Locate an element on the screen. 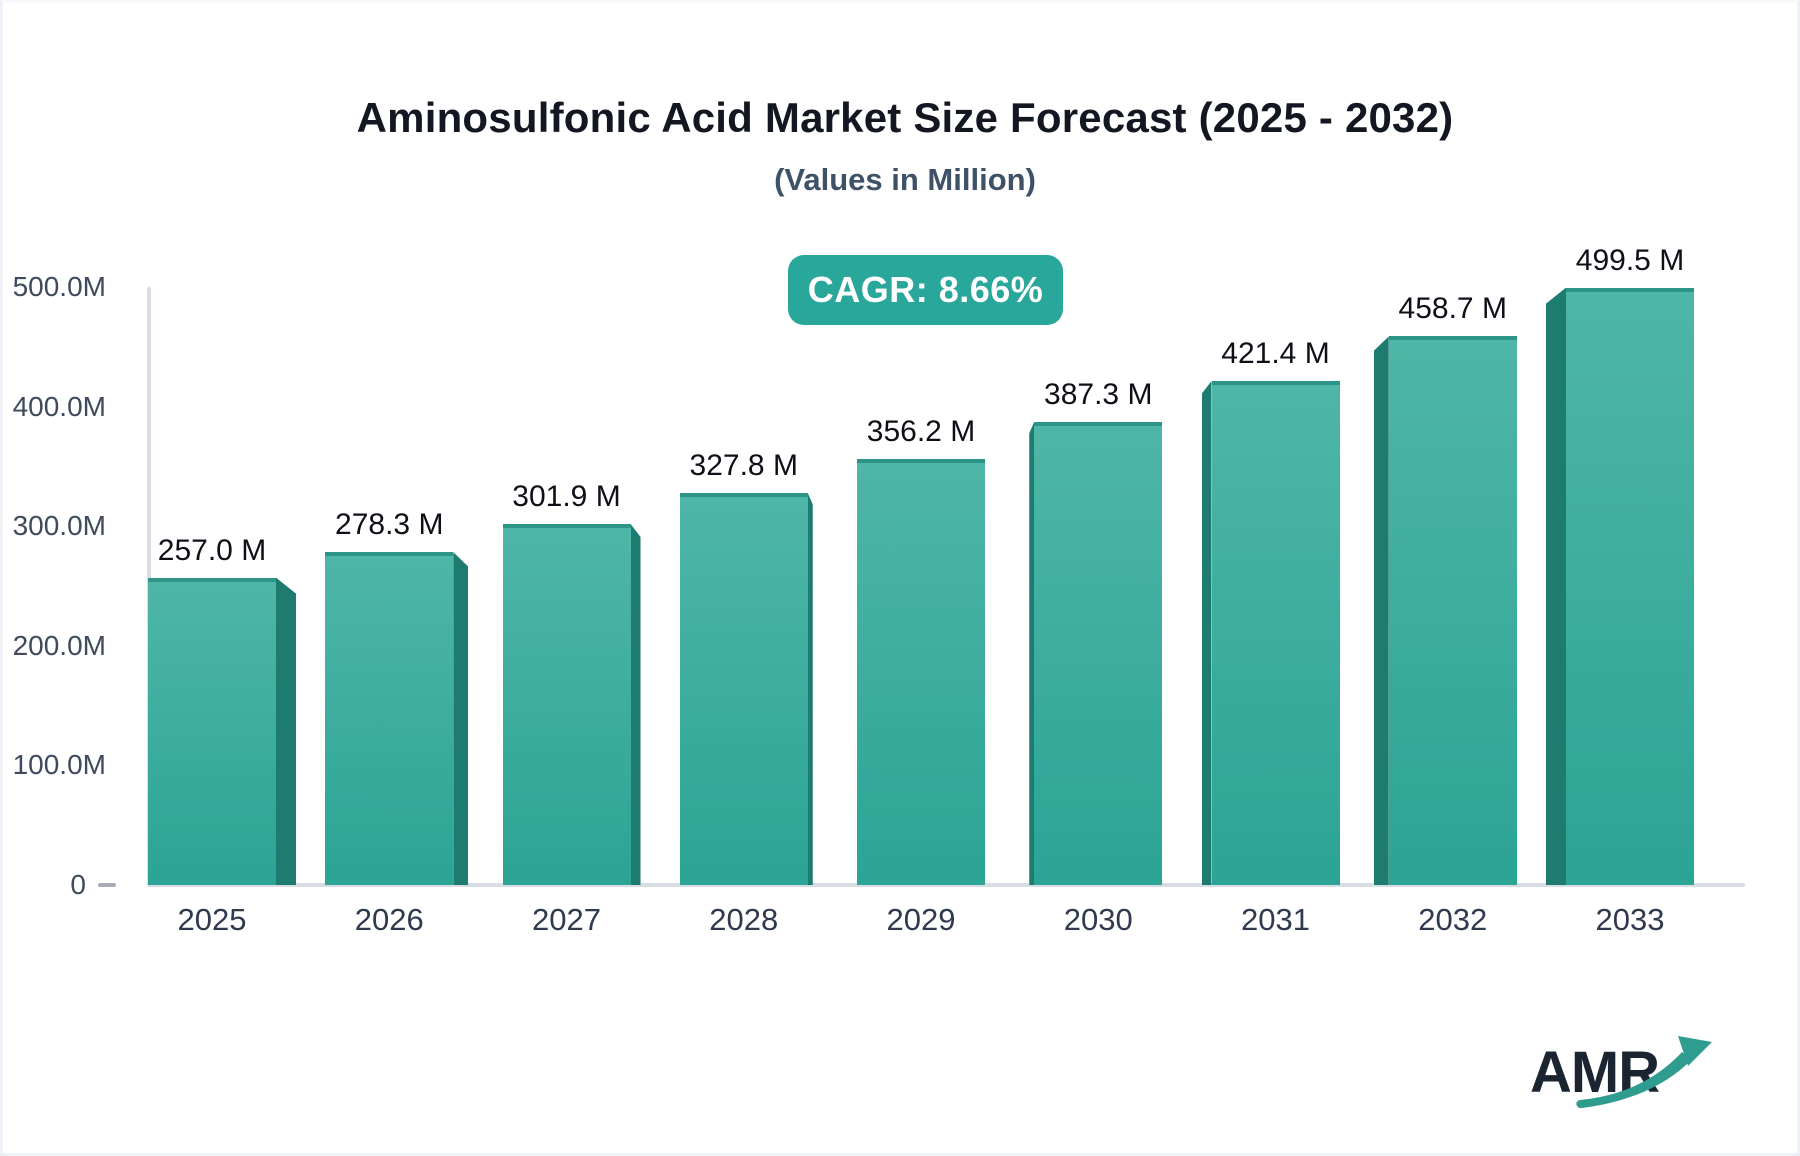 This screenshot has width=1800, height=1156. bar-2033 is located at coordinates (1630, 586).